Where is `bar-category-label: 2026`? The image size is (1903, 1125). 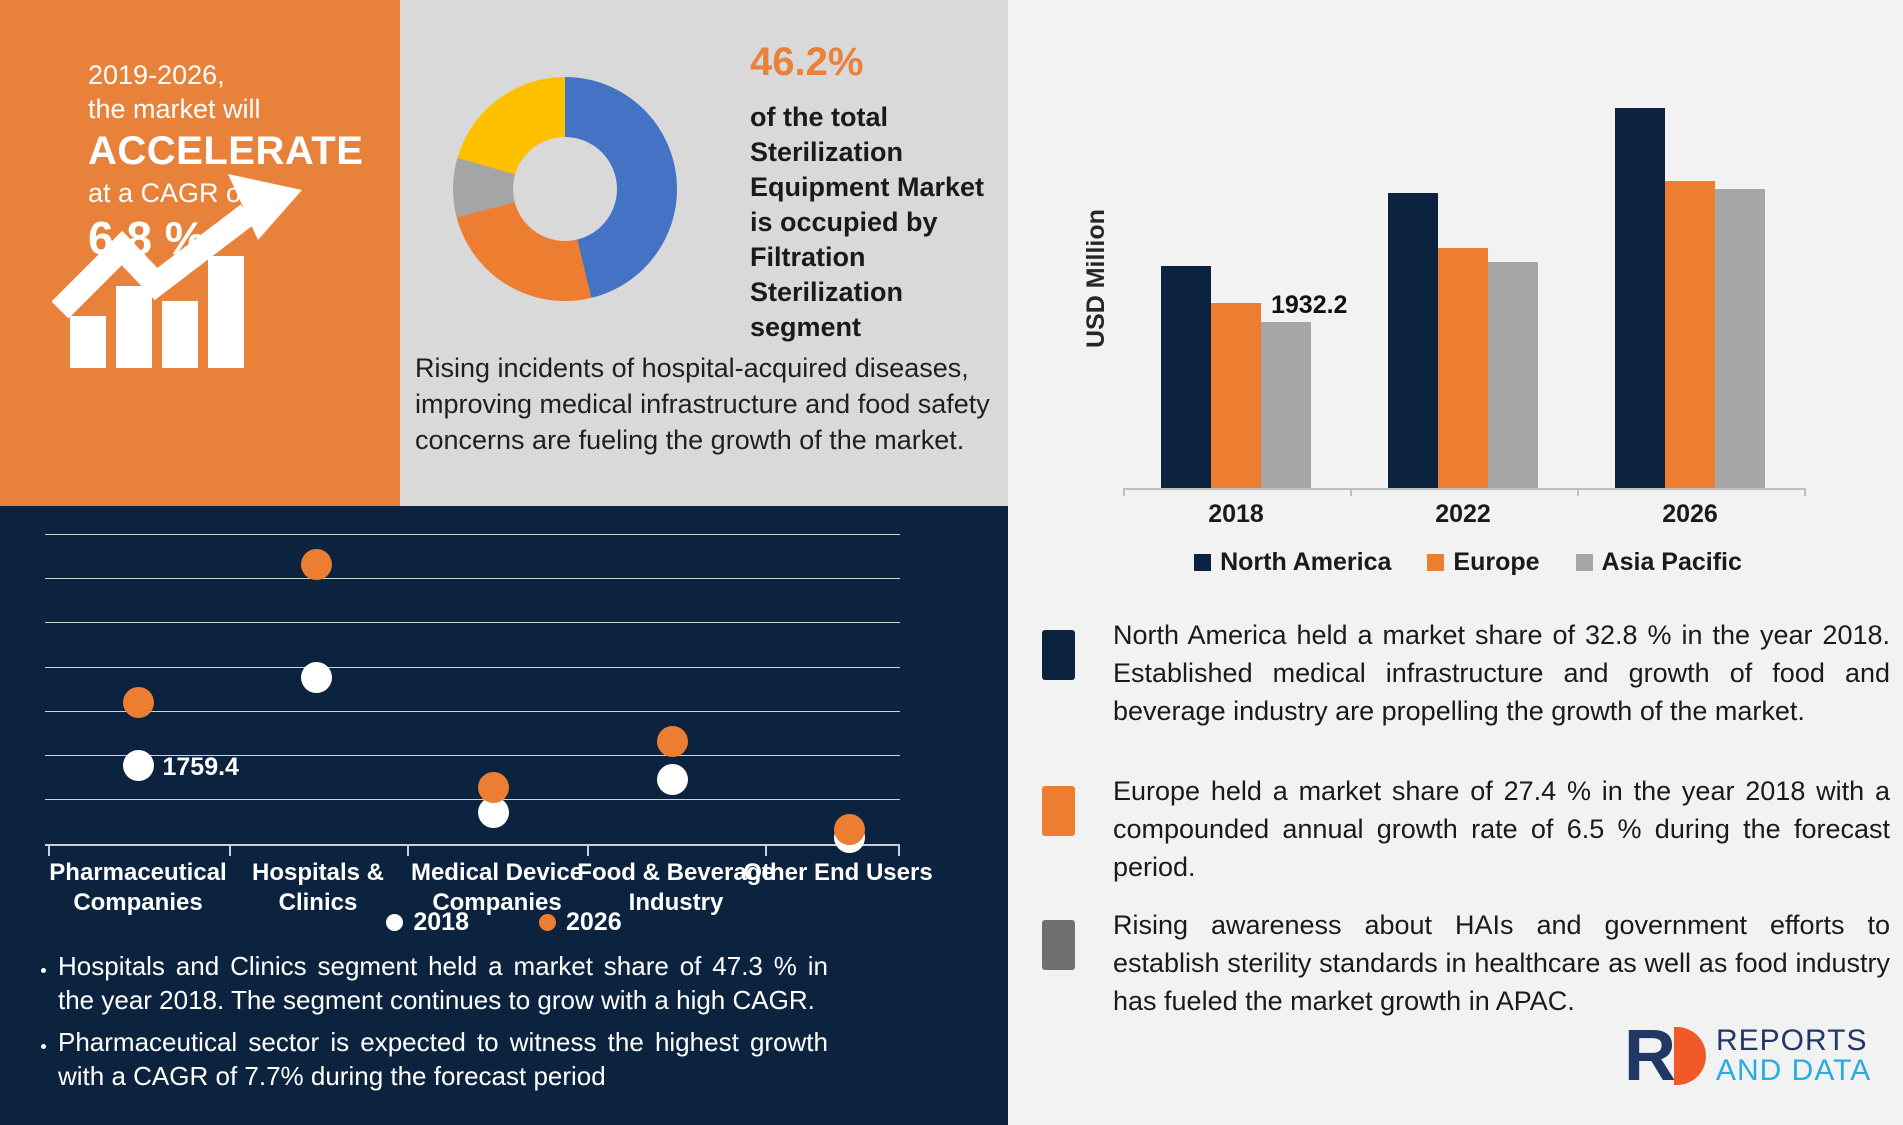 bar-category-label: 2026 is located at coordinates (1690, 514).